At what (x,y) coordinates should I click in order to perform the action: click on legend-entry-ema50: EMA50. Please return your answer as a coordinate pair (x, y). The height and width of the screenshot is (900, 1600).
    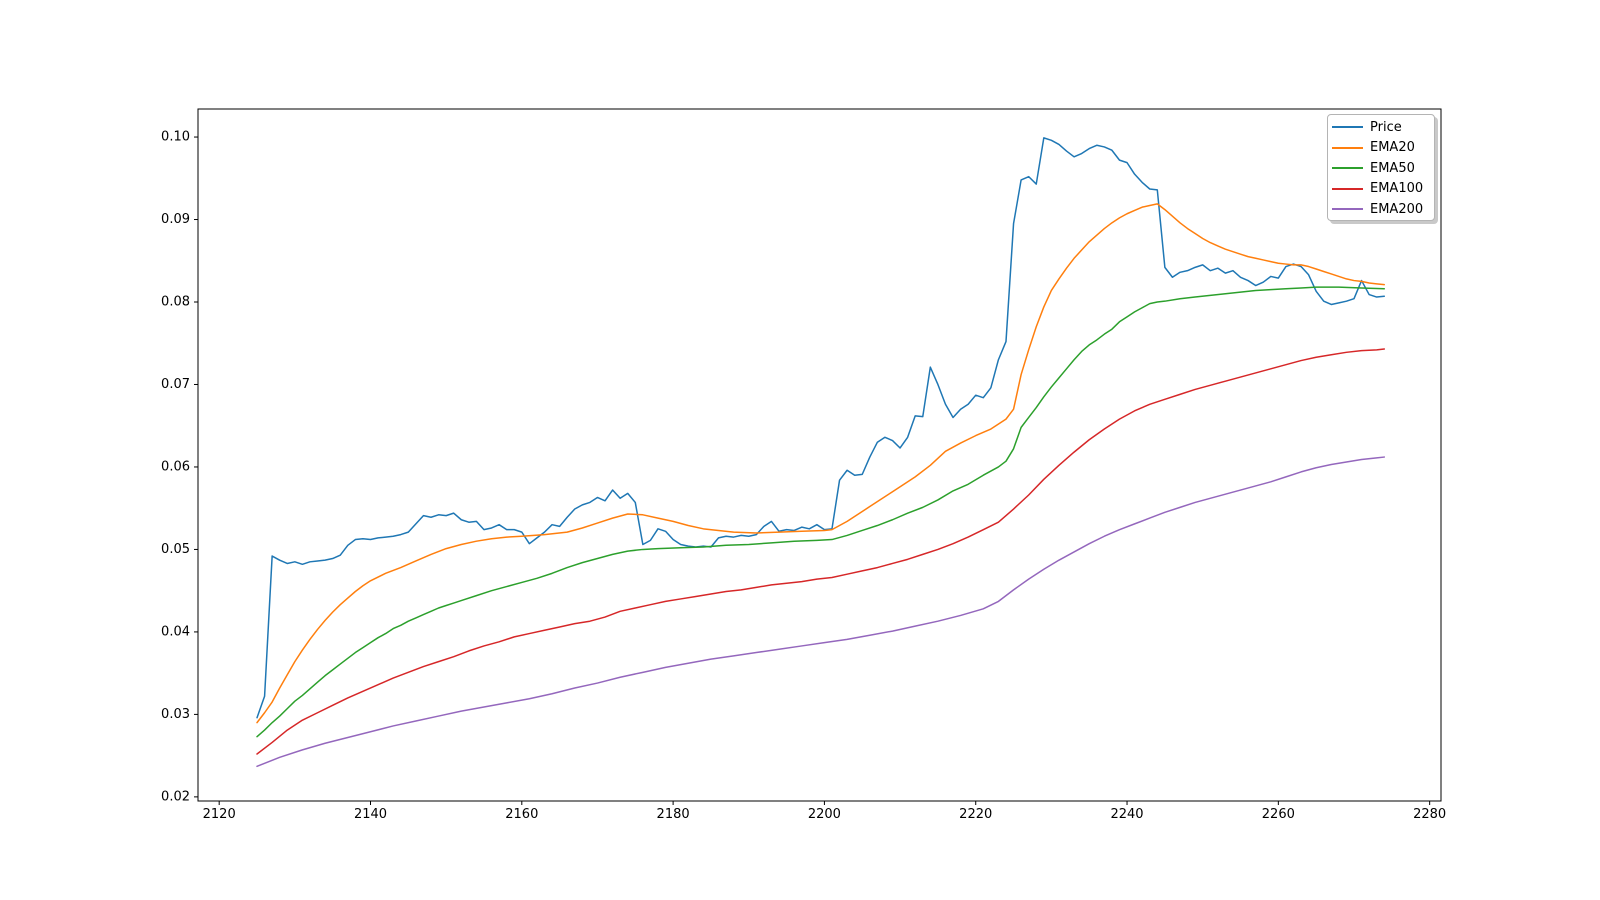
    Looking at the image, I should click on (1380, 168).